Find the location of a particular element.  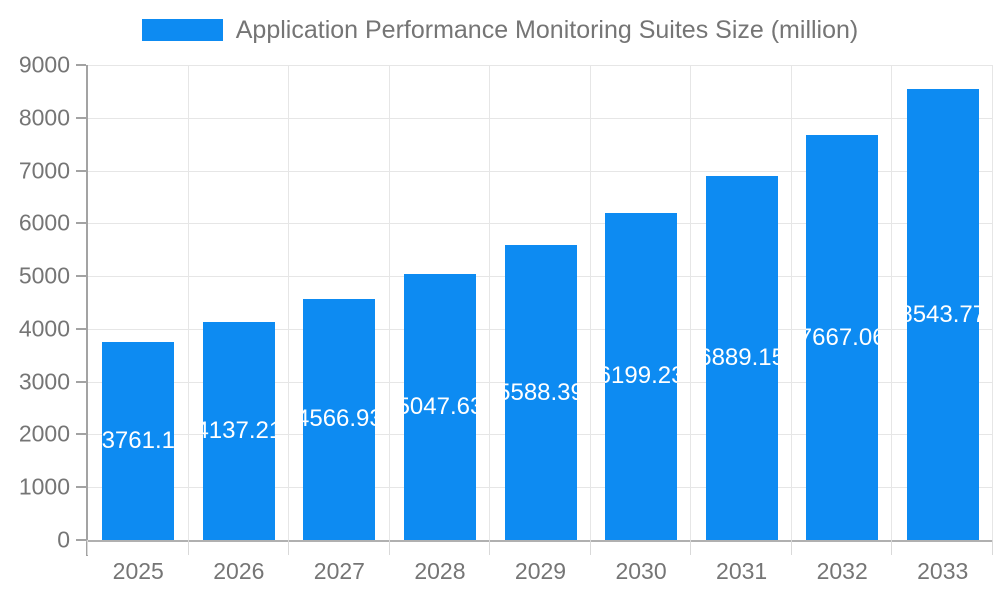

bar-2027: 4566.93 is located at coordinates (339, 419).